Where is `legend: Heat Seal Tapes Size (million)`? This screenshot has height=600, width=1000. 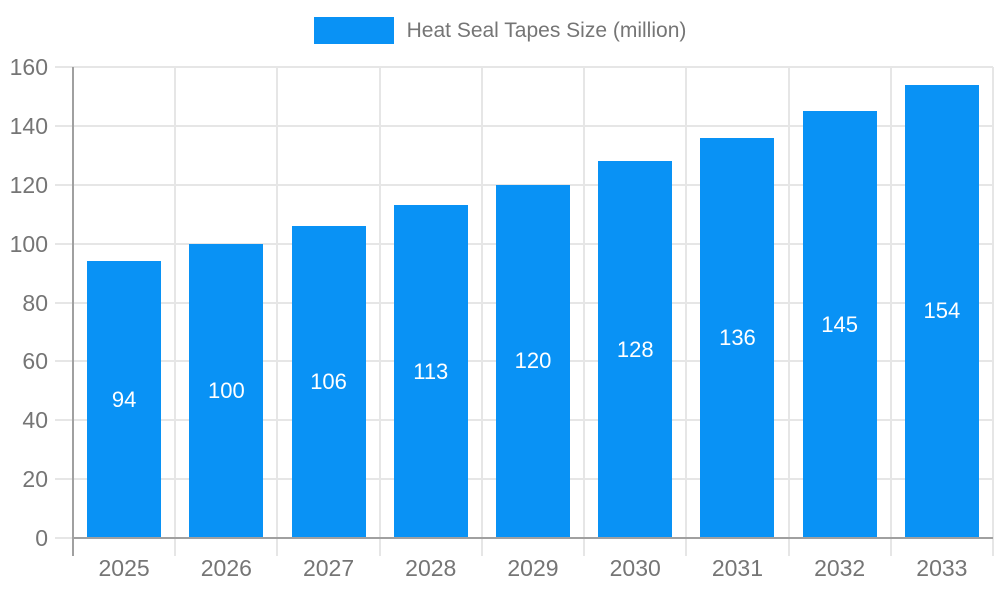 legend: Heat Seal Tapes Size (million) is located at coordinates (500, 30).